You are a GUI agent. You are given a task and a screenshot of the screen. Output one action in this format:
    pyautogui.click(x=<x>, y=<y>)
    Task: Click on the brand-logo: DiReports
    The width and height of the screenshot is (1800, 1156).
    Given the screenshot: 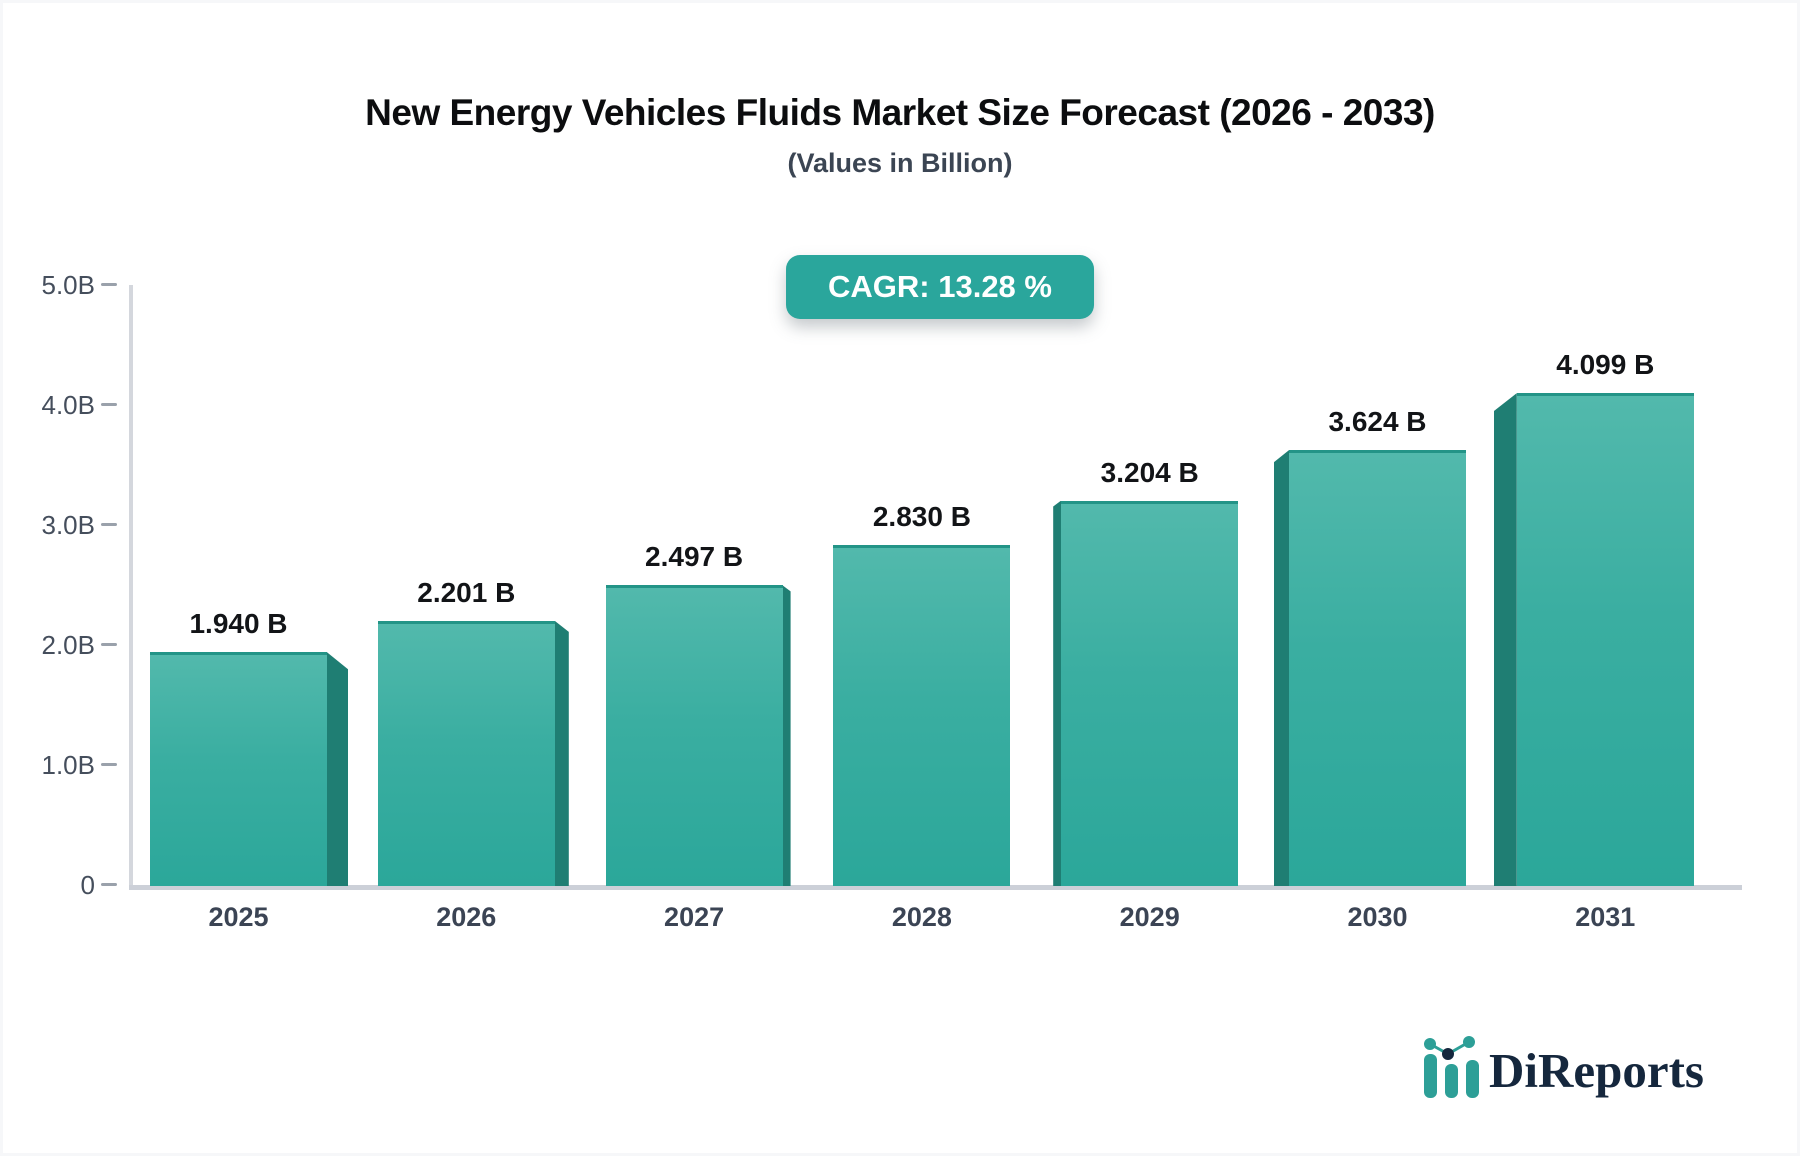 What is the action you would take?
    pyautogui.click(x=1562, y=1067)
    